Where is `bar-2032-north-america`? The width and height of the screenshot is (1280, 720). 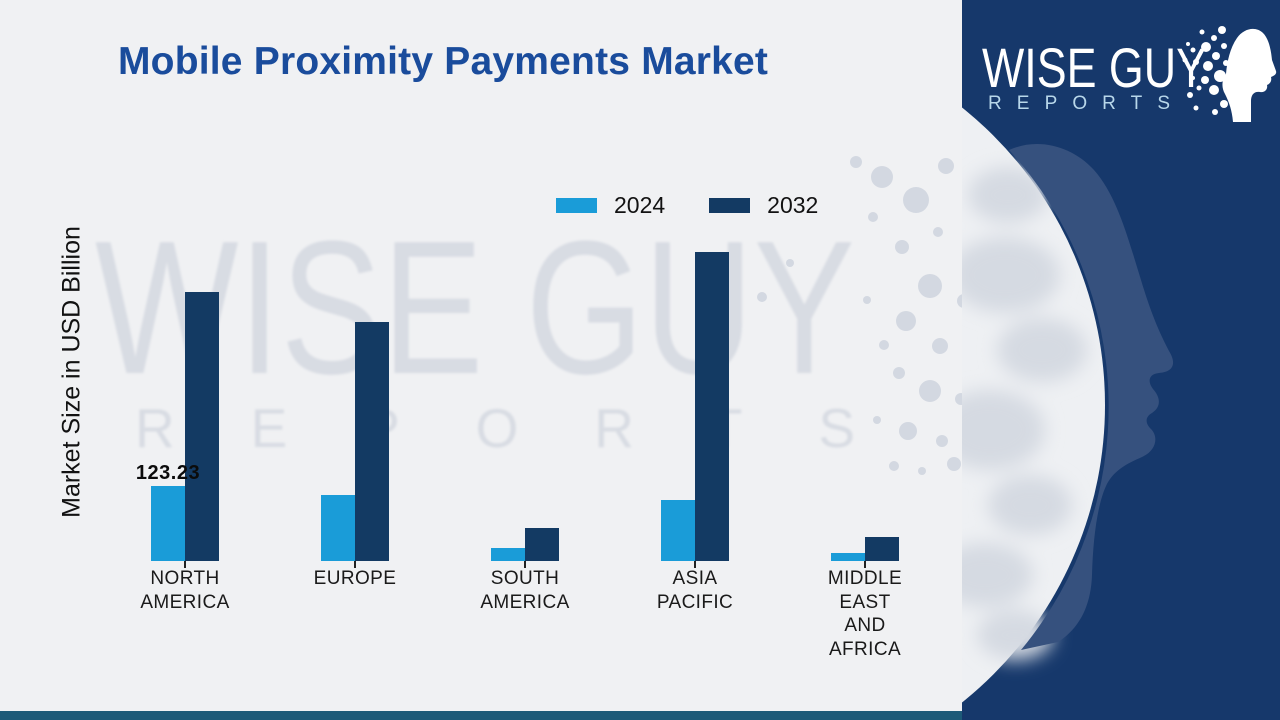 bar-2032-north-america is located at coordinates (202, 426).